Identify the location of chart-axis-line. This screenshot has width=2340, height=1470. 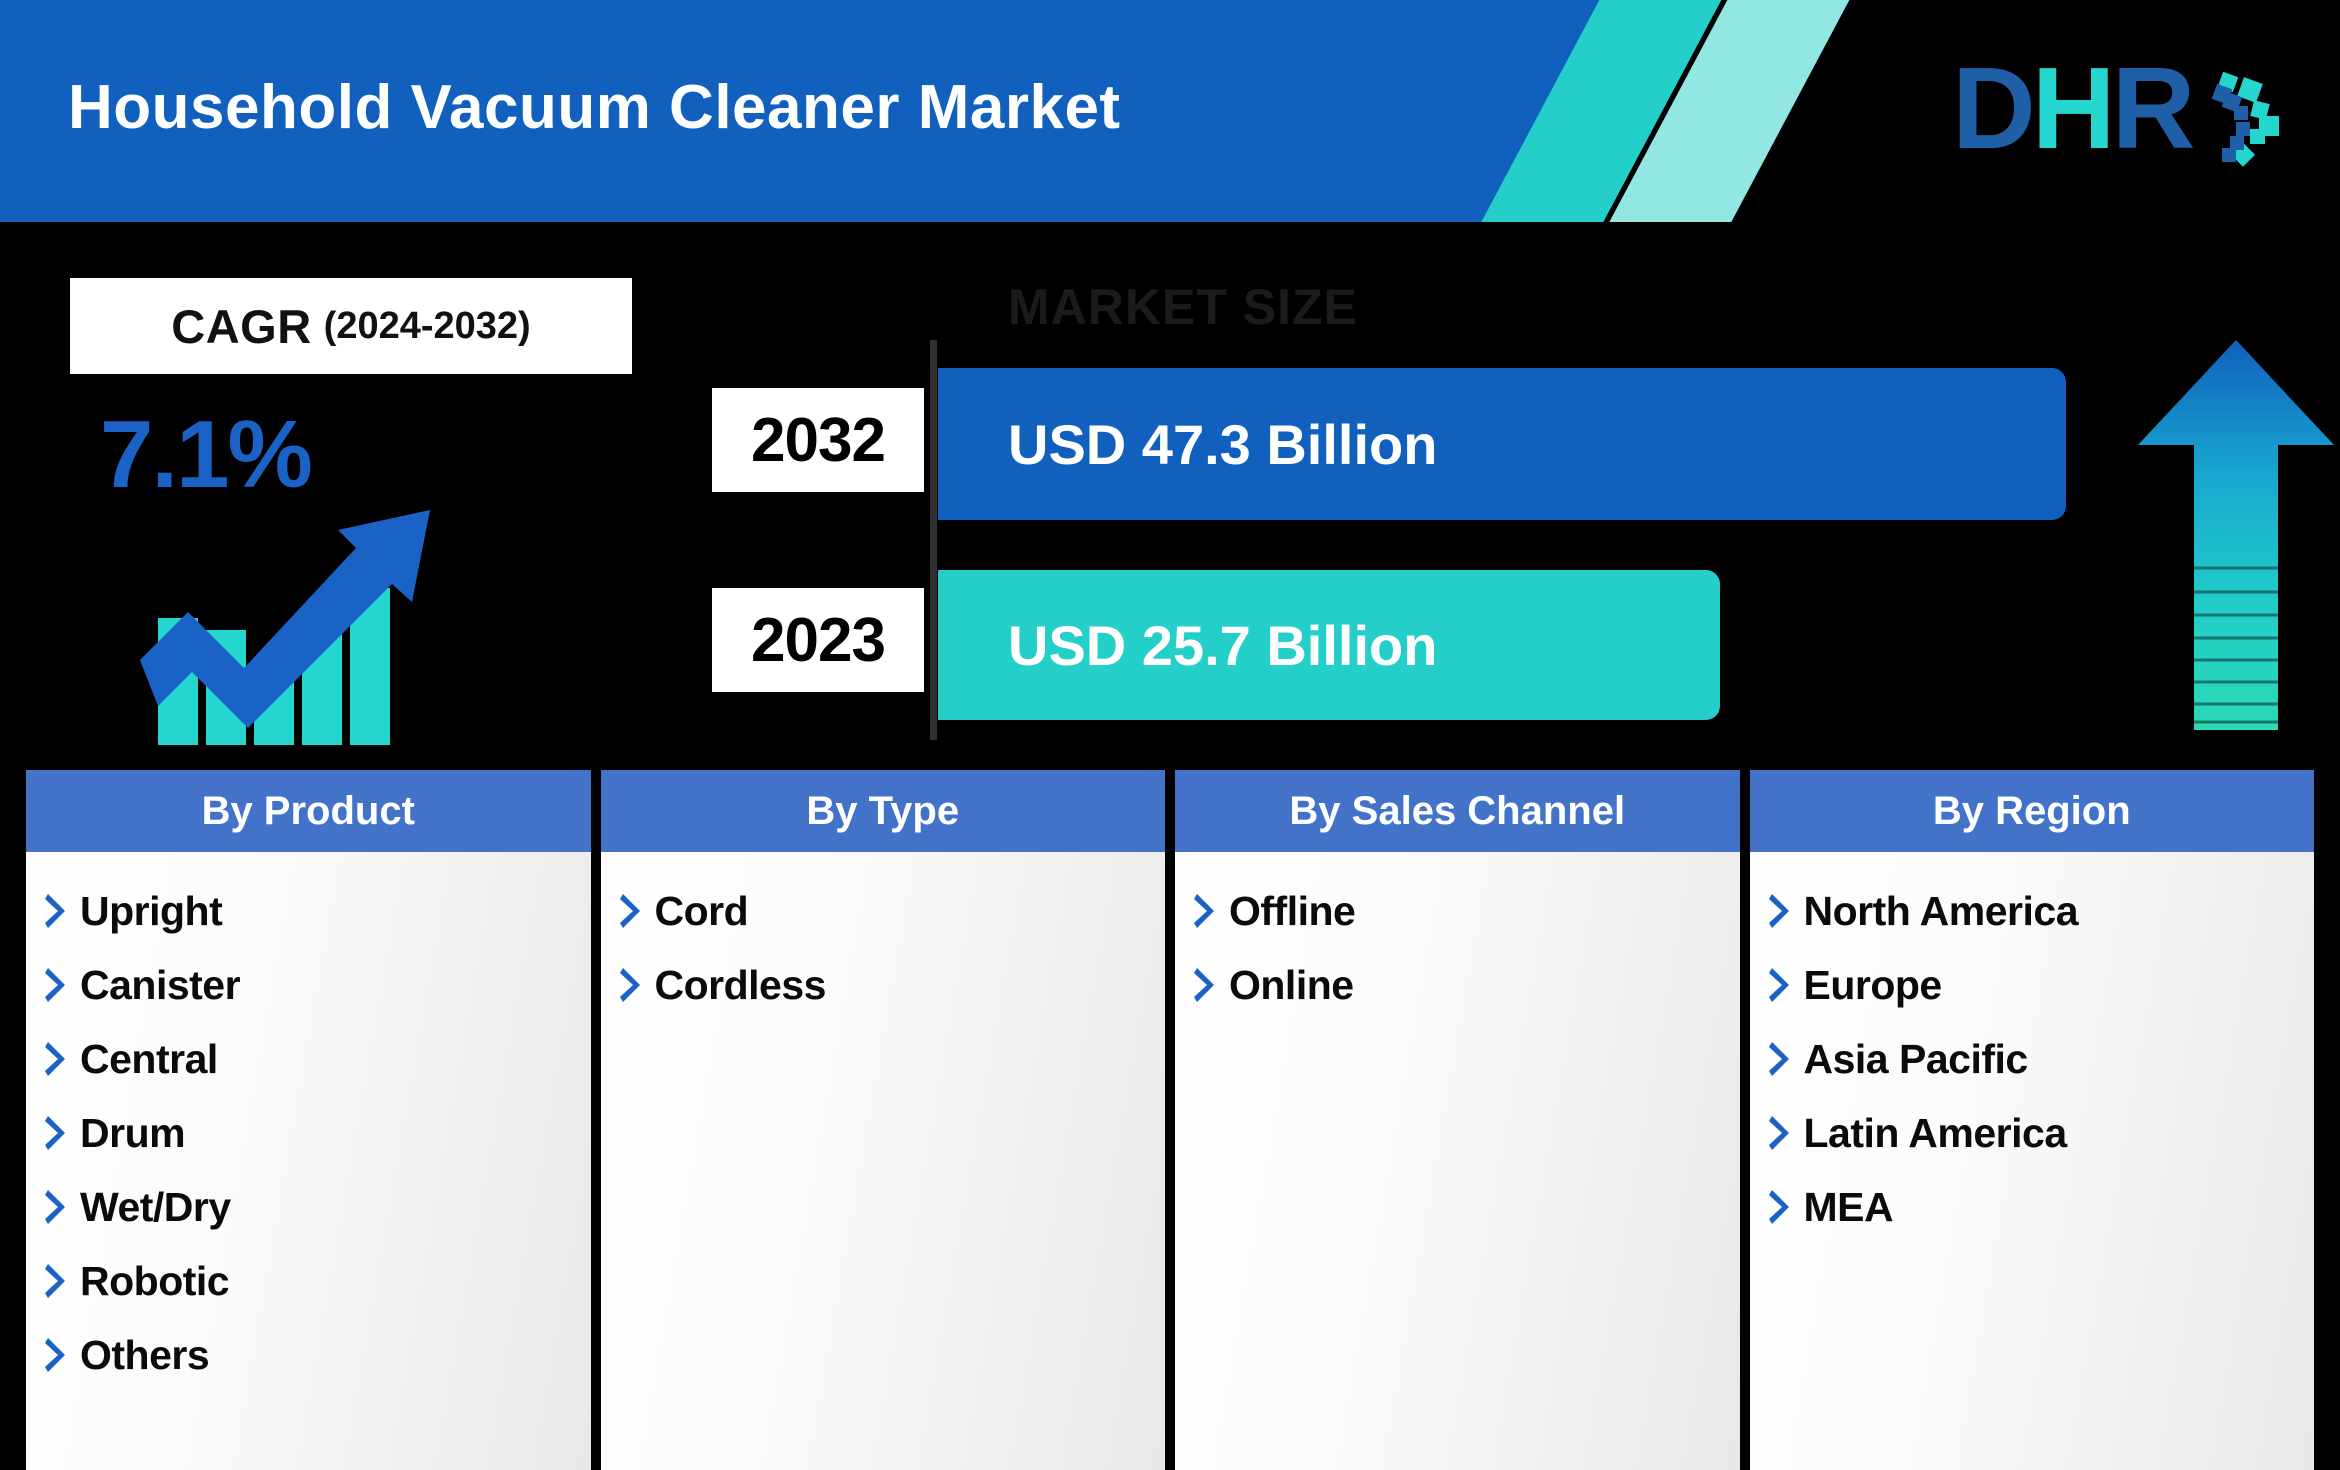
(933, 540).